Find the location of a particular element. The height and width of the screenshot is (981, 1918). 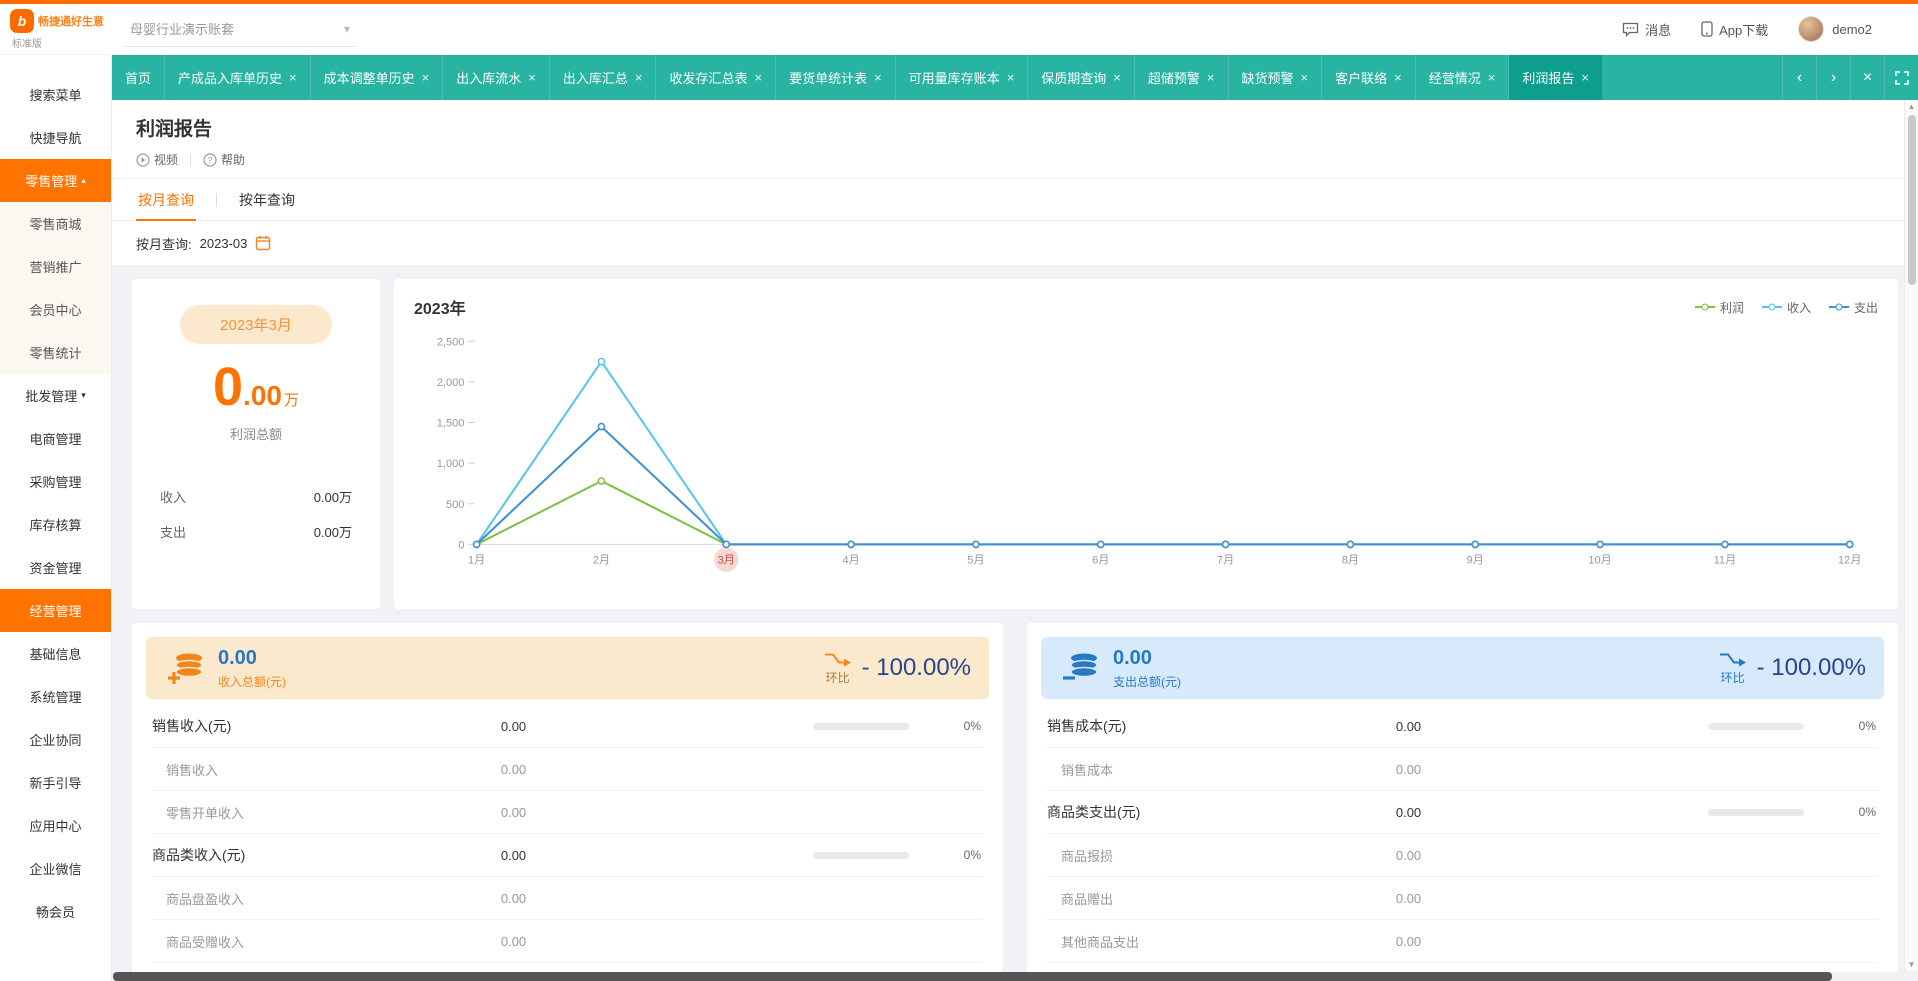

sidebar-item-label: 零售管理 is located at coordinates (51, 181).